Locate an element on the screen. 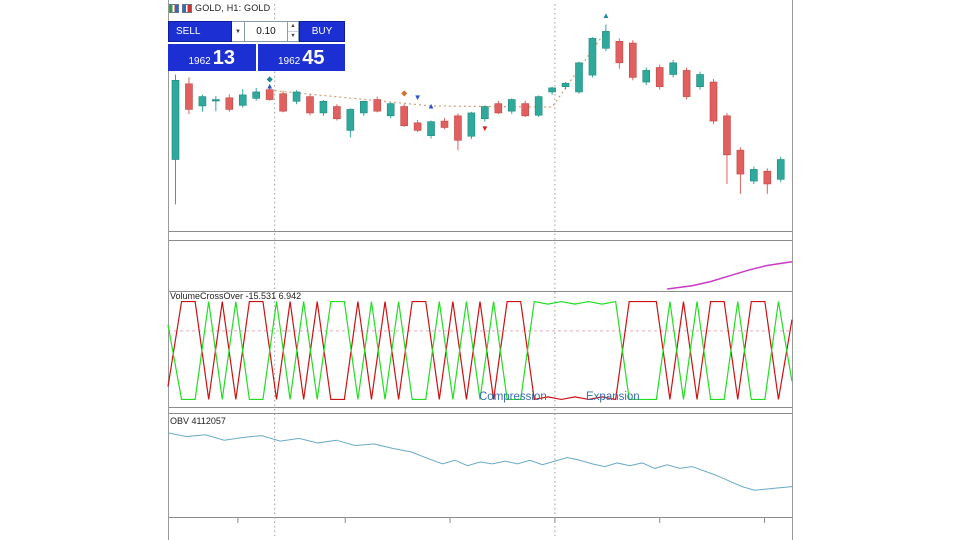  buy-price-box: 1962 45 is located at coordinates (301, 57).